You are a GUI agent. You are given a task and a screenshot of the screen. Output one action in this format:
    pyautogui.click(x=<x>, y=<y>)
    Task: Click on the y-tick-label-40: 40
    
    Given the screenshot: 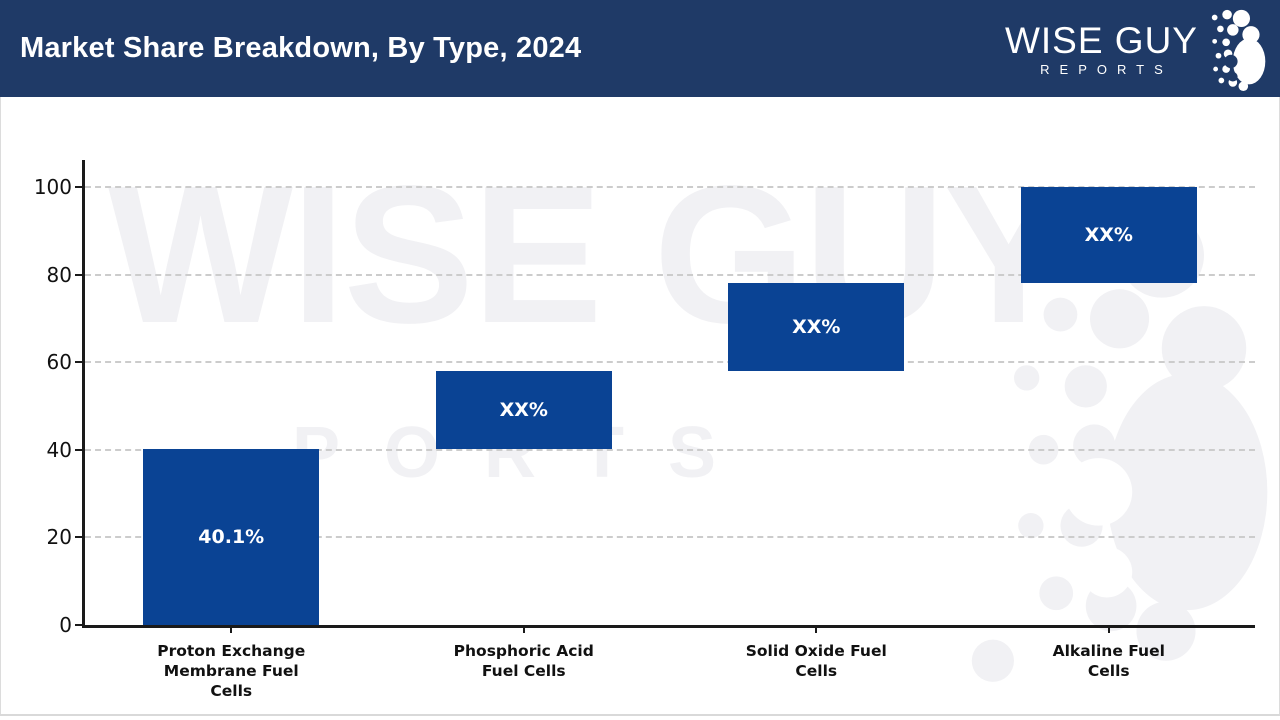 What is the action you would take?
    pyautogui.click(x=59, y=449)
    